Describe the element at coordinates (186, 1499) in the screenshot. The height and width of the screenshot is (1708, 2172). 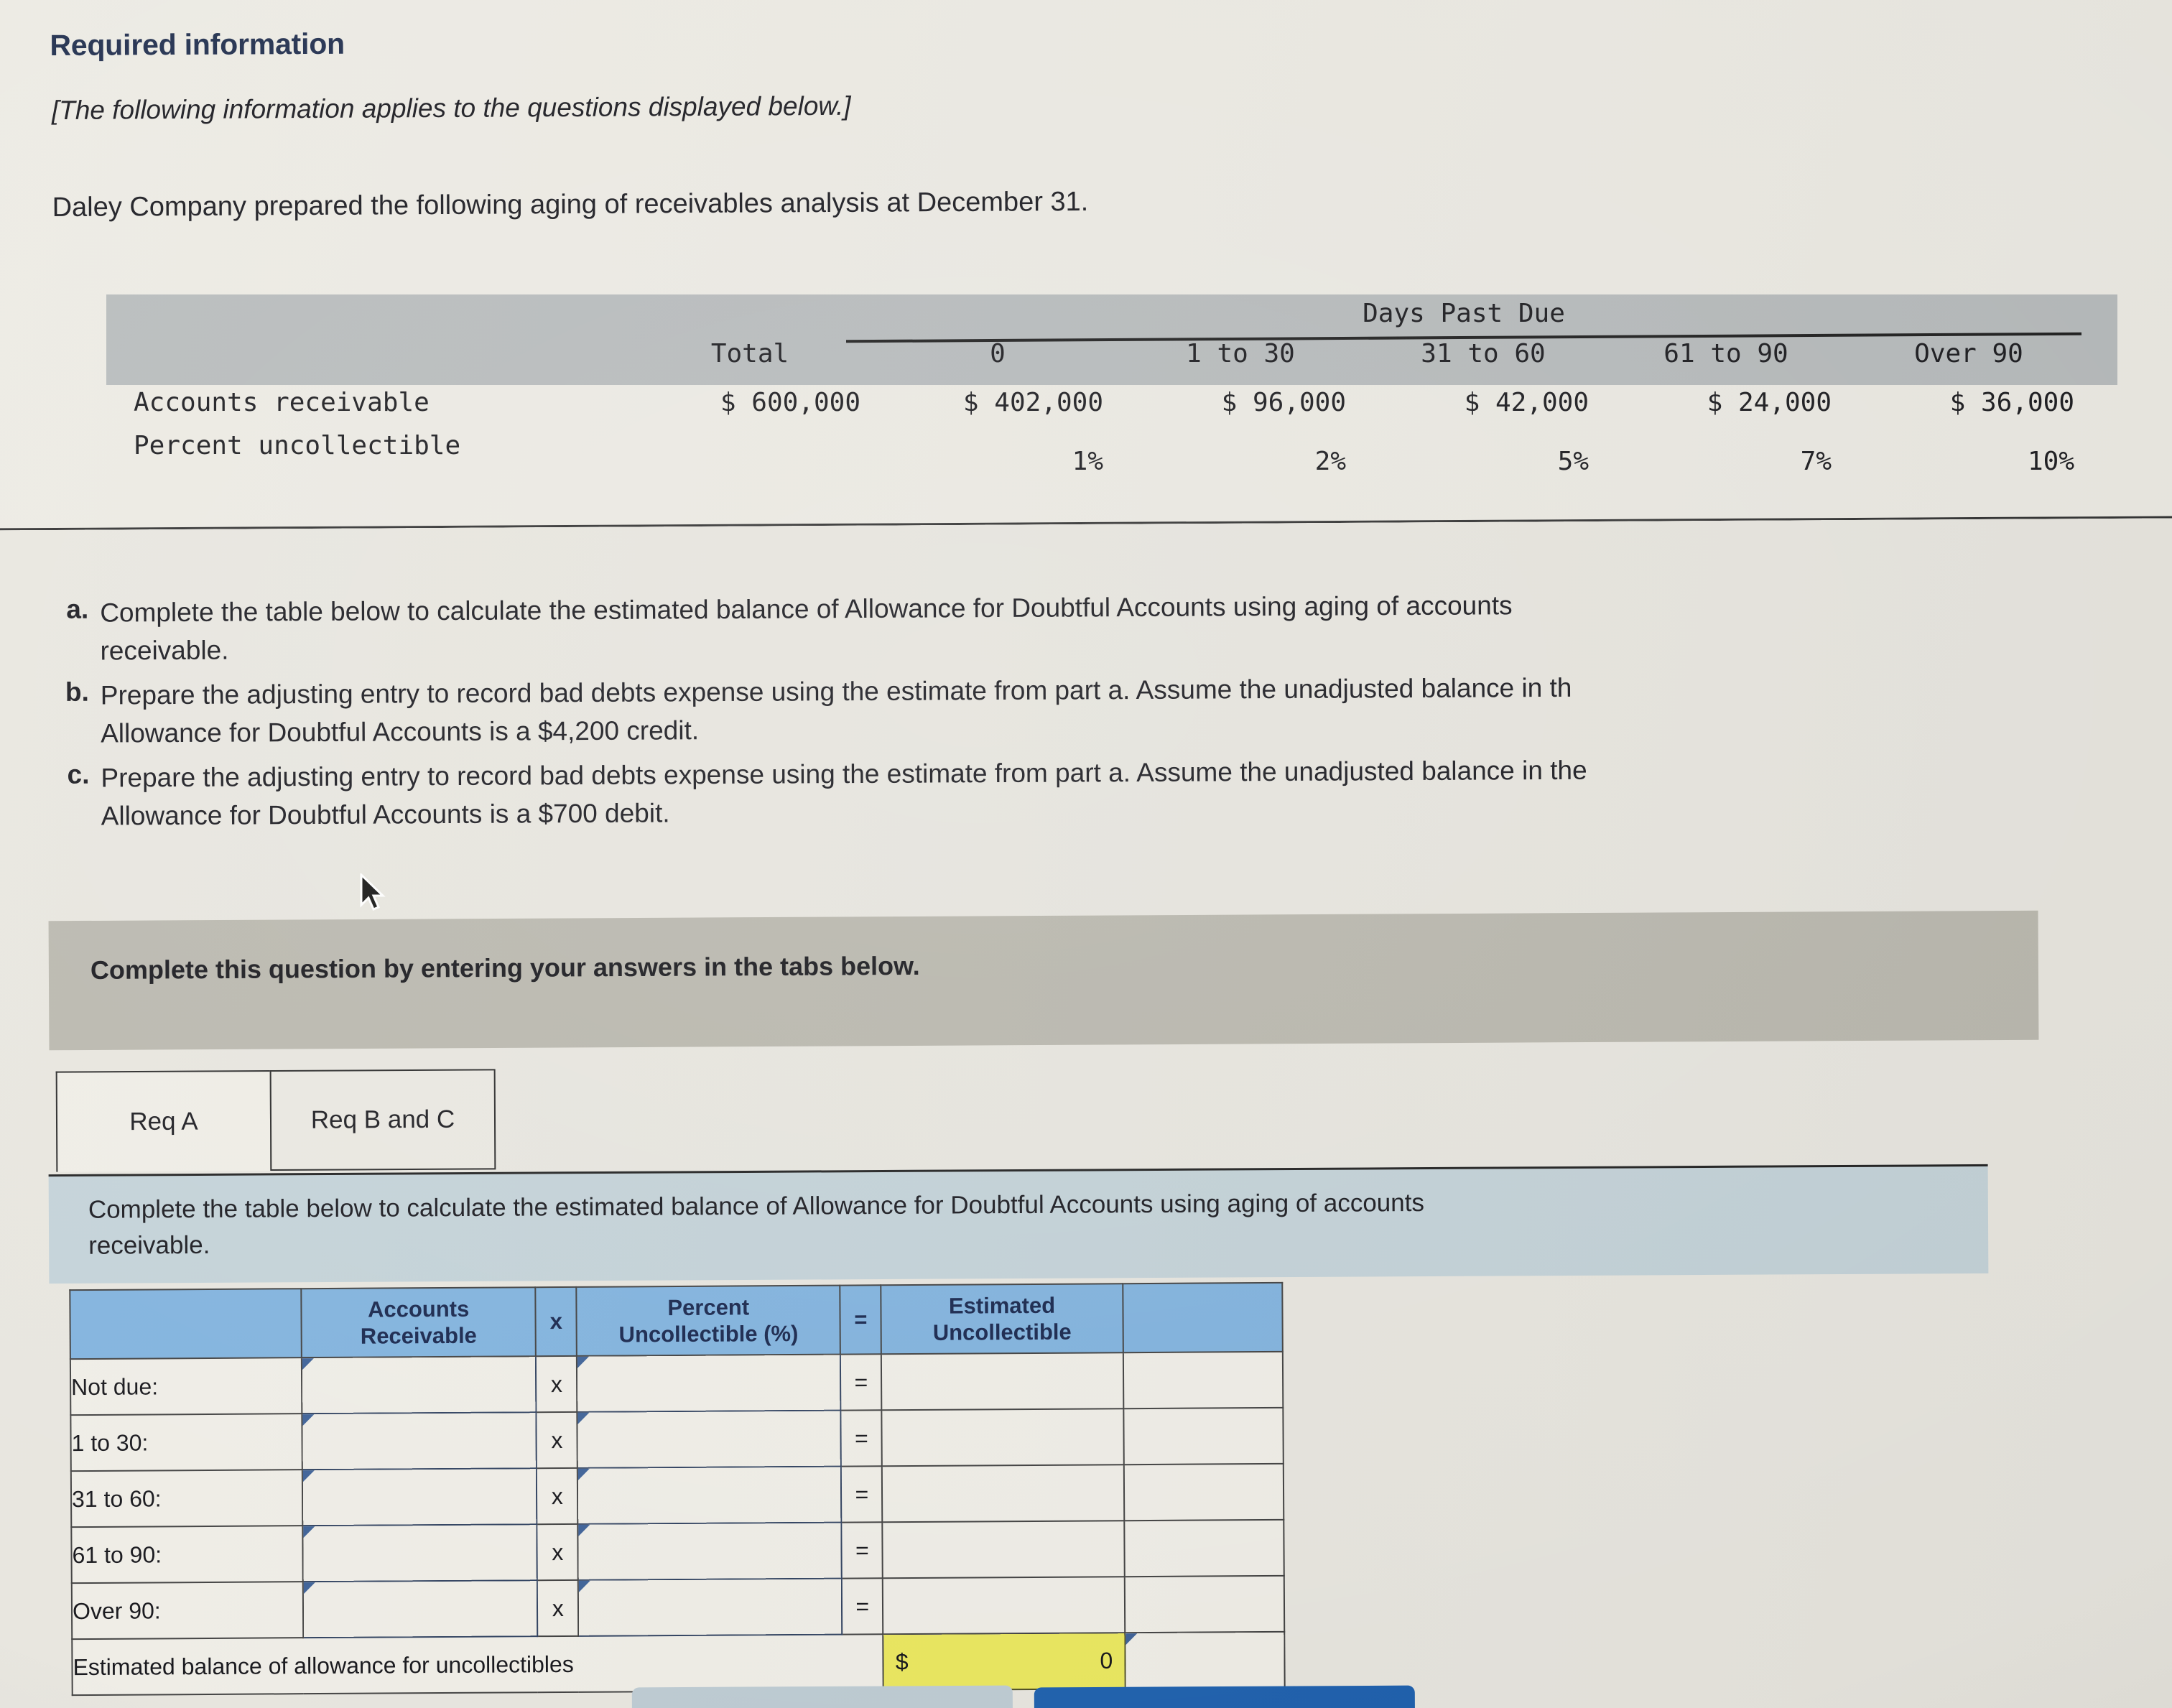
I see `row-label-31-to-60: 31 to 60:` at that location.